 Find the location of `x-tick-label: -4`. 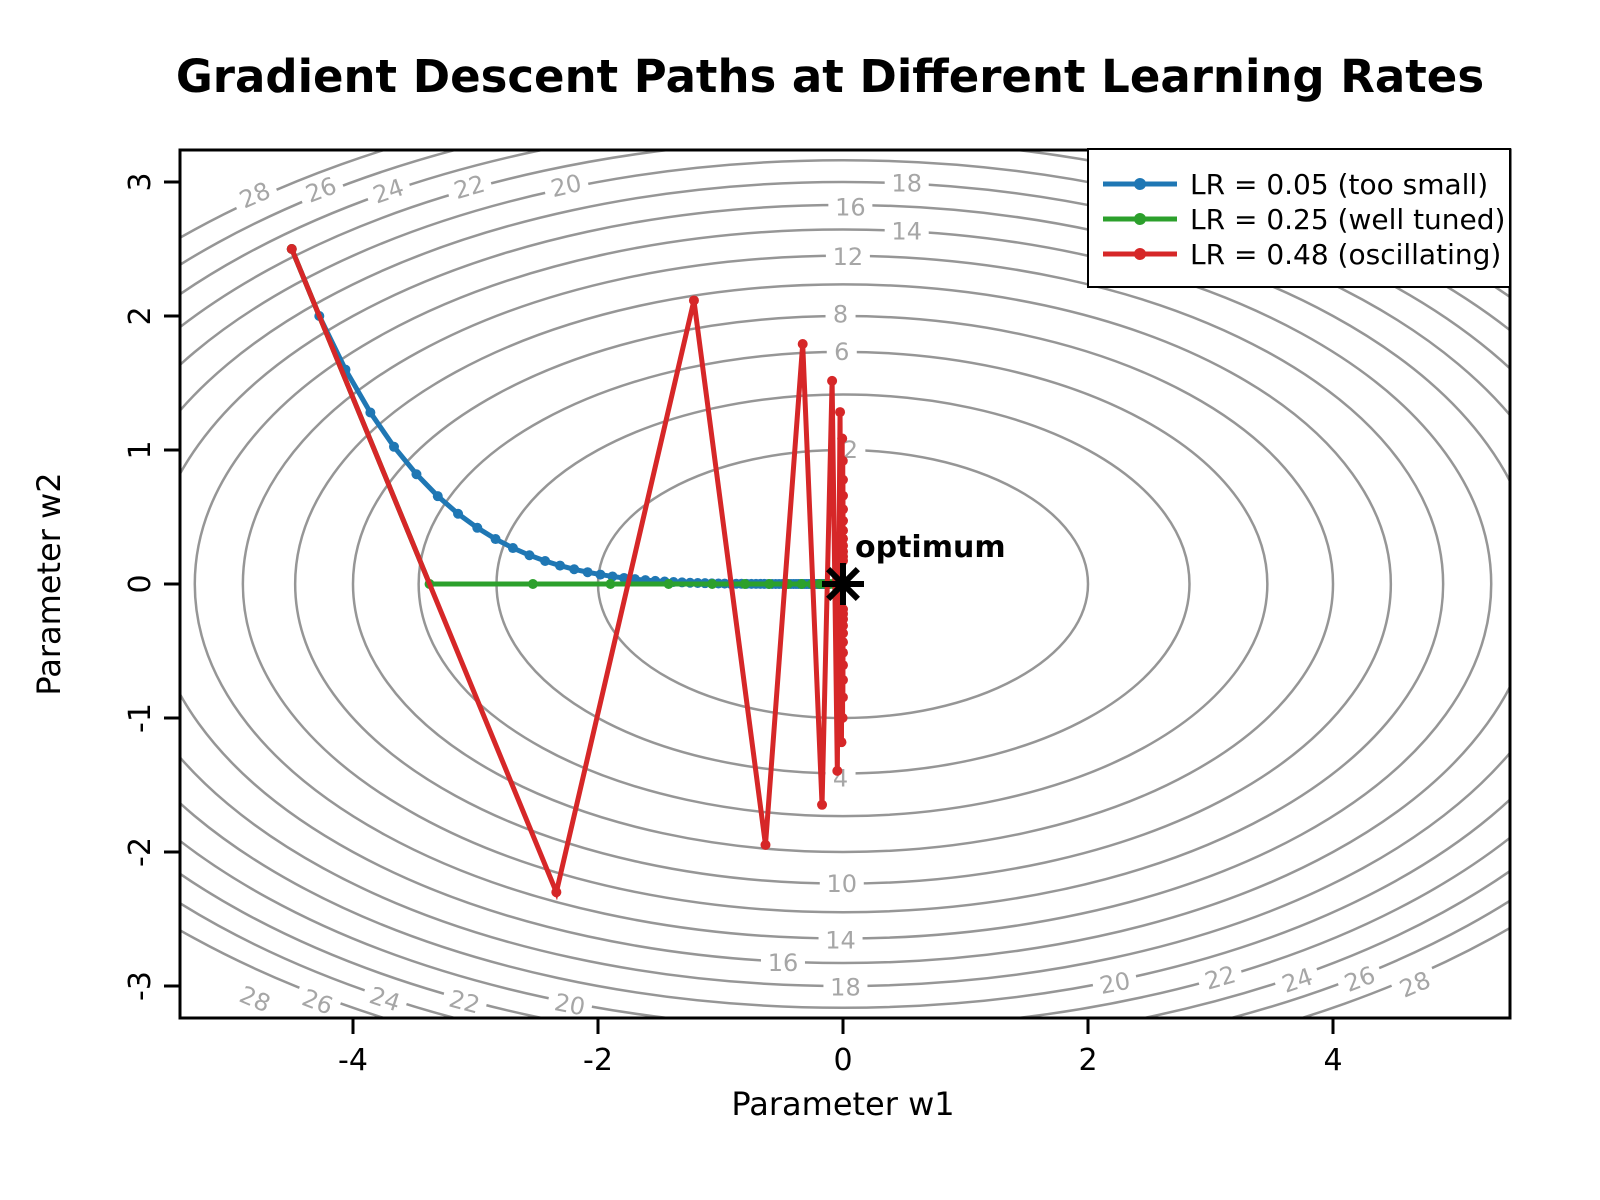

x-tick-label: -4 is located at coordinates (353, 1060).